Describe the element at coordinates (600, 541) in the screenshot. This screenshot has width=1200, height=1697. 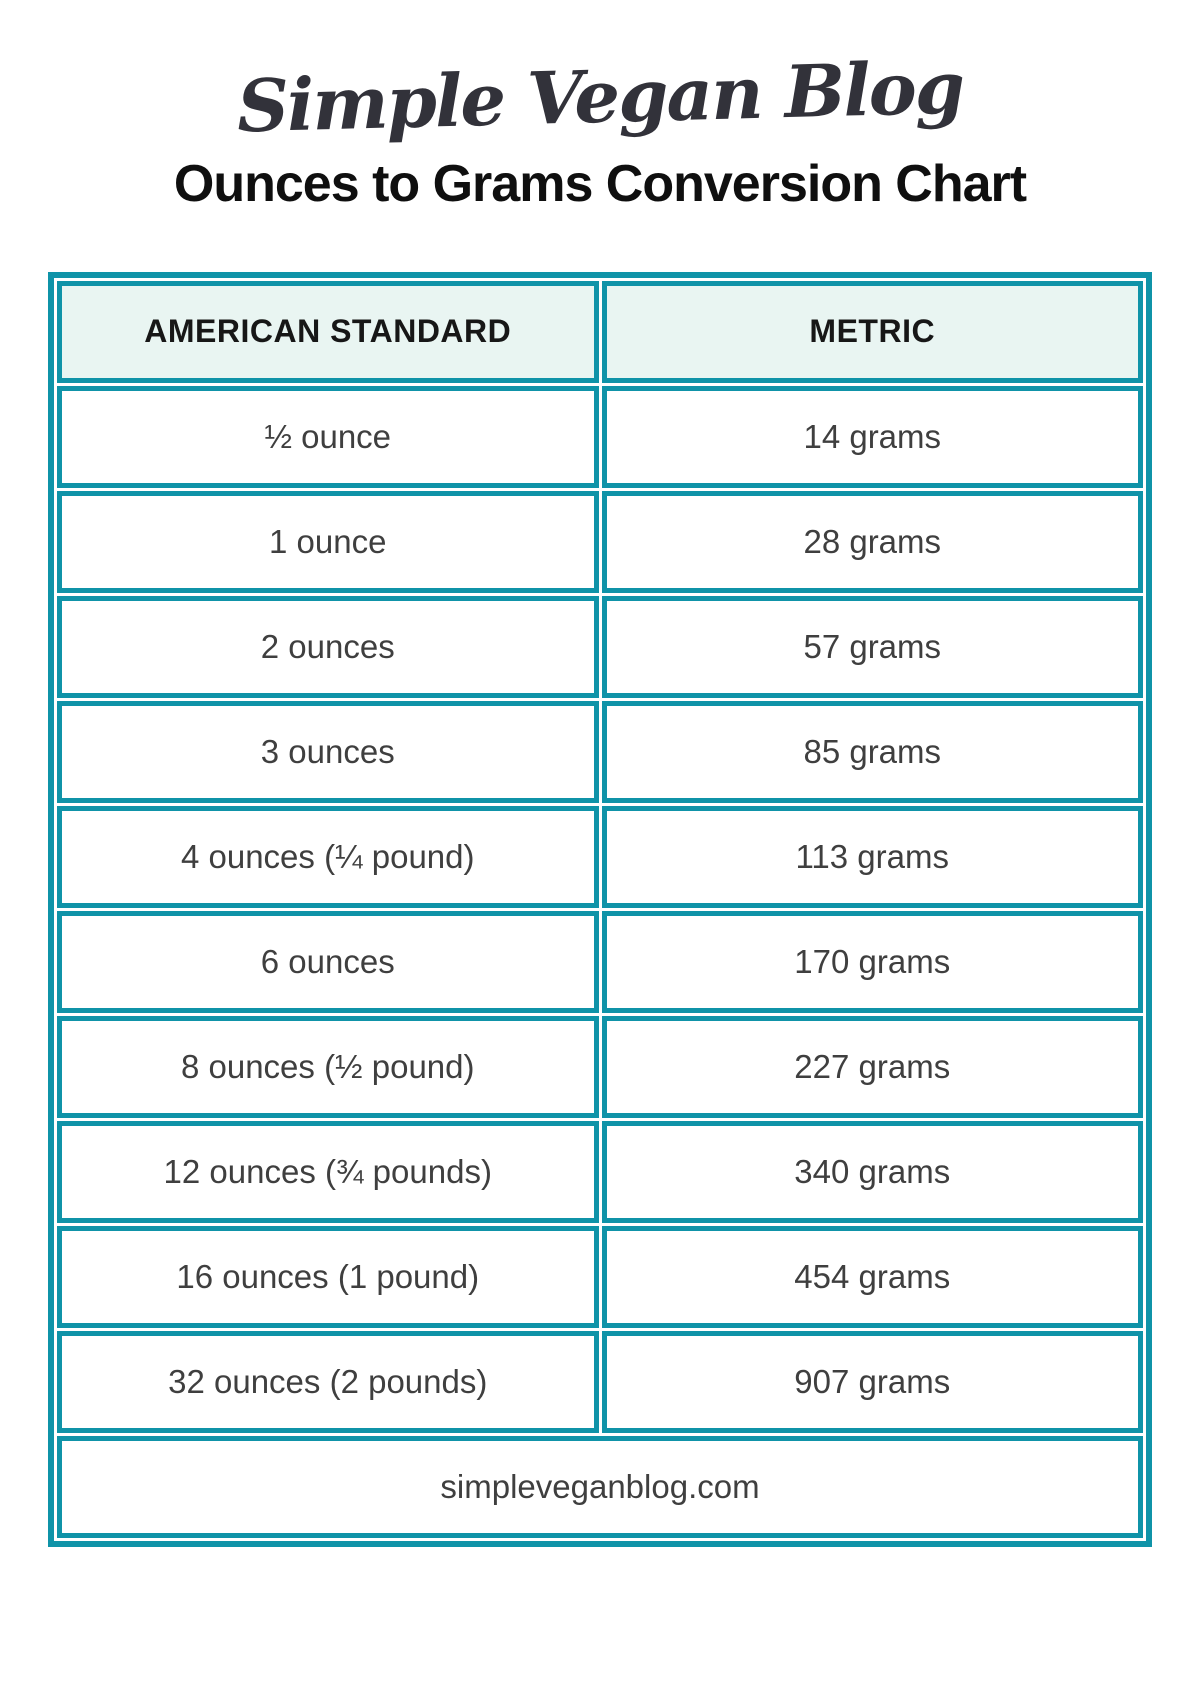
I see `table-row: 1 ounce 28 grams` at that location.